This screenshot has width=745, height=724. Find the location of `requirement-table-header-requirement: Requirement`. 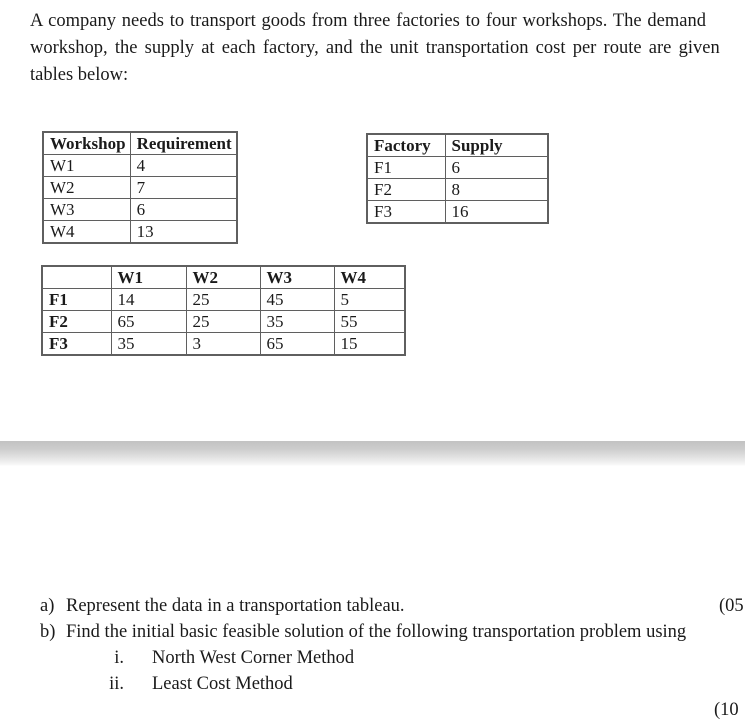

requirement-table-header-requirement: Requirement is located at coordinates (183, 143).